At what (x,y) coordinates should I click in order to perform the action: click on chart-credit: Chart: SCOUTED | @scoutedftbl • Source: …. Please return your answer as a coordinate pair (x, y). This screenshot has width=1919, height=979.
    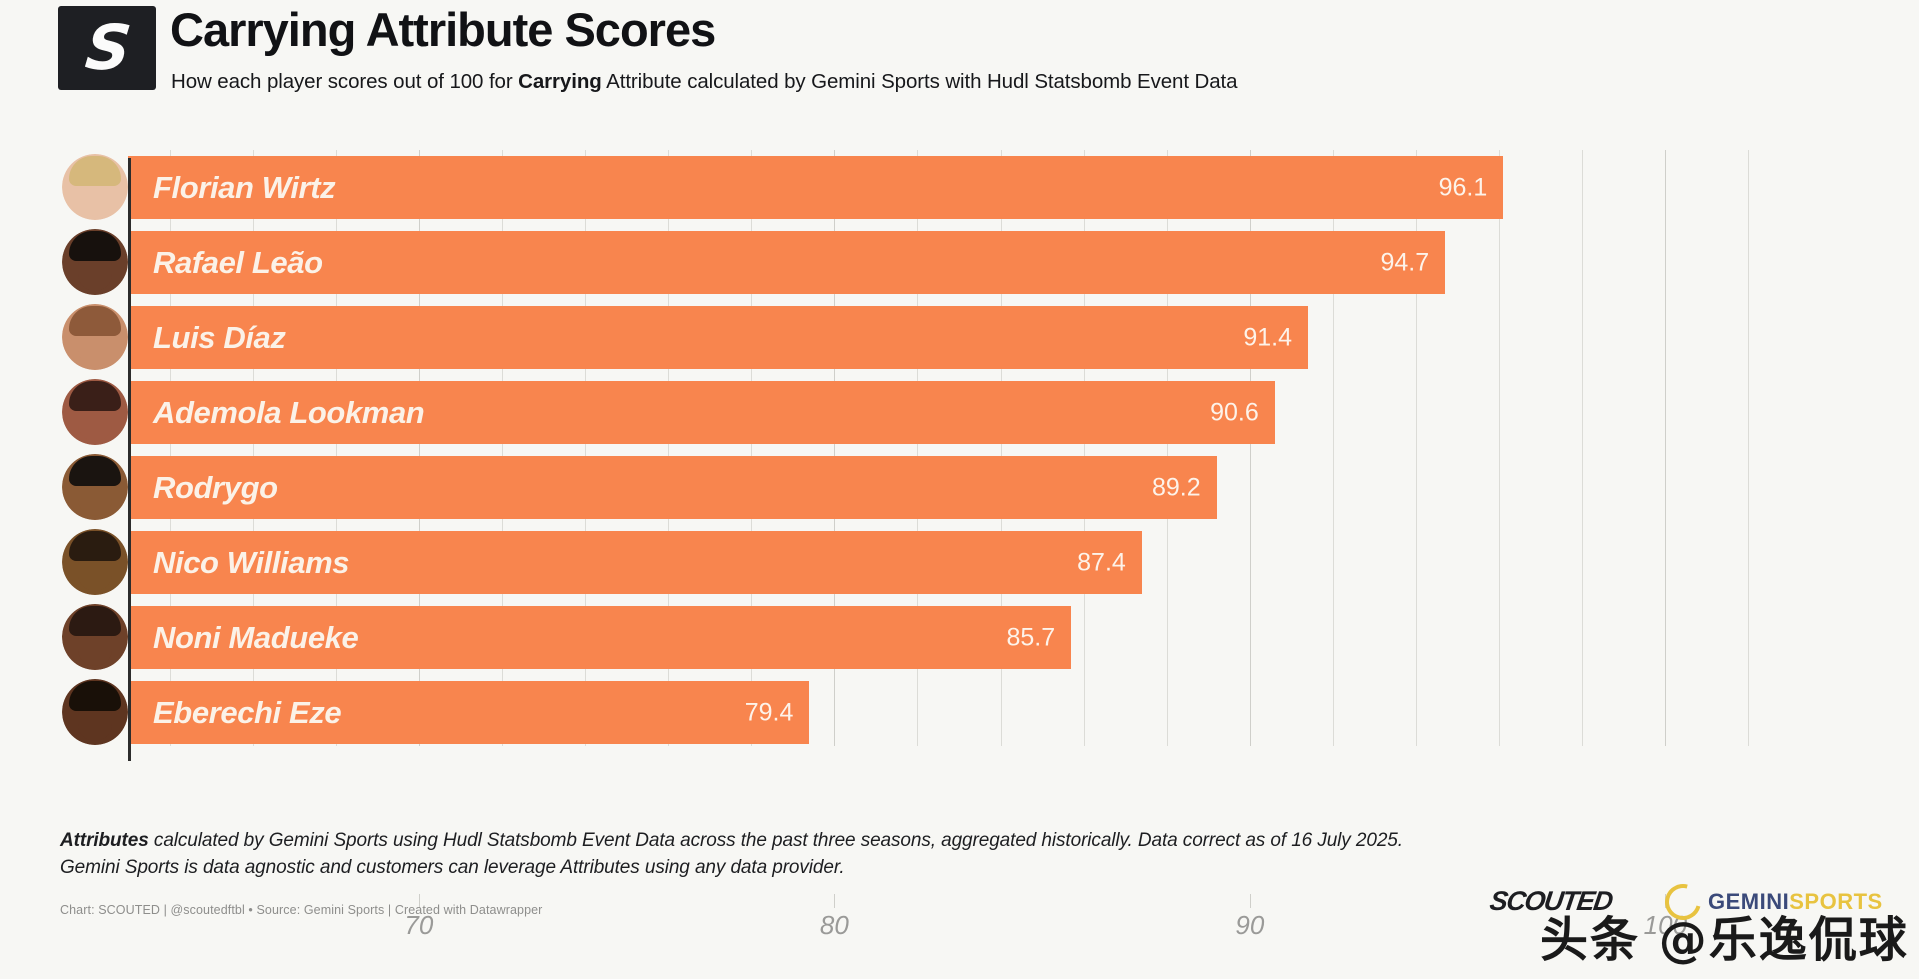
    Looking at the image, I should click on (301, 910).